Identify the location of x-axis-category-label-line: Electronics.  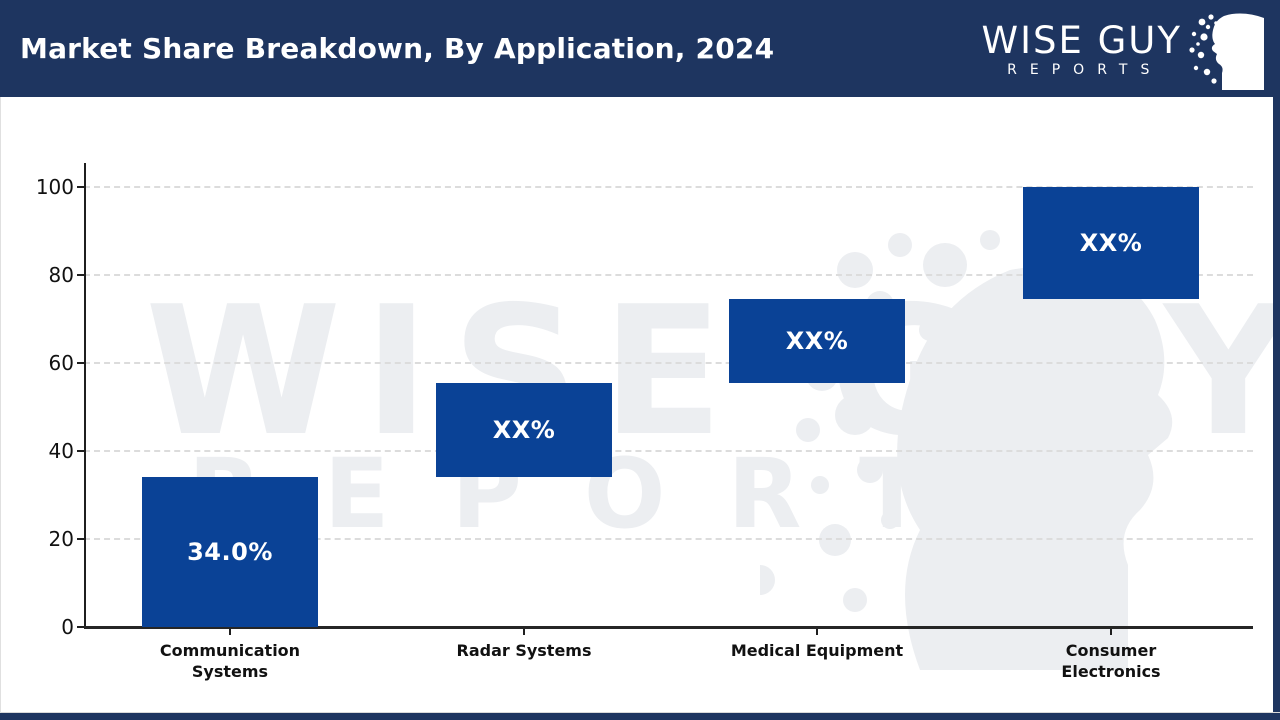
(1111, 671).